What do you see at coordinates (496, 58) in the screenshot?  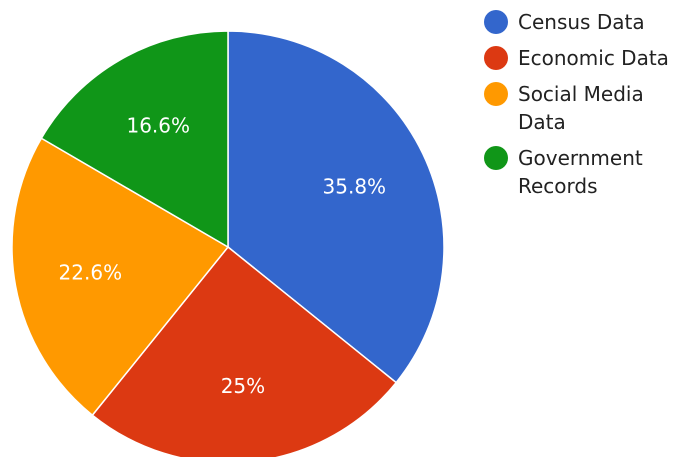 I see `legend-swatch-economic-data` at bounding box center [496, 58].